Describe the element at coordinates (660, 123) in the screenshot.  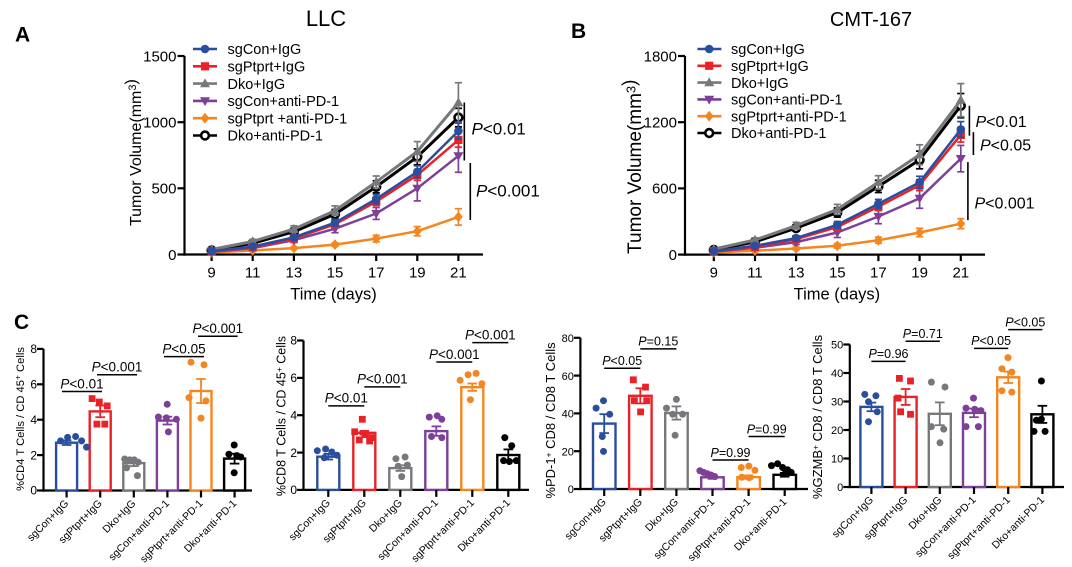
I see `svg-text: 1200` at that location.